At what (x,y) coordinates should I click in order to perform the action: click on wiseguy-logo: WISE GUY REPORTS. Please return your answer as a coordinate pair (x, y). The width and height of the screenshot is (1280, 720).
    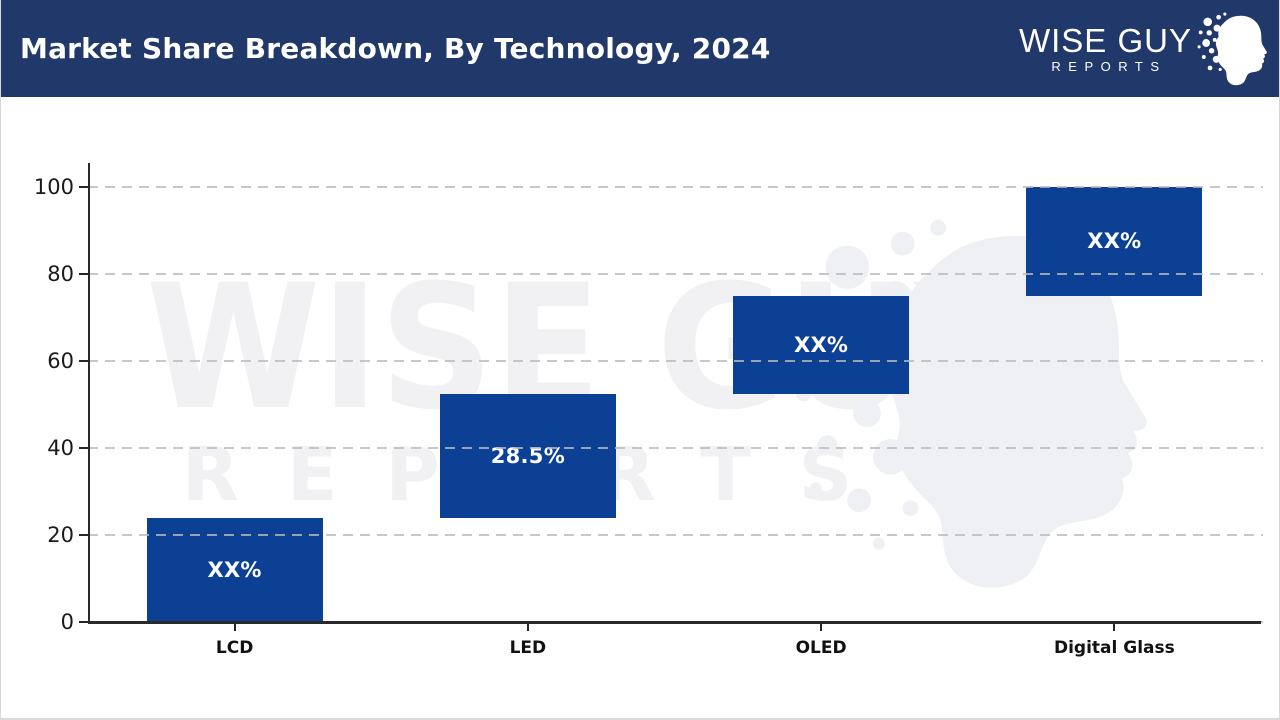
    Looking at the image, I should click on (1146, 48).